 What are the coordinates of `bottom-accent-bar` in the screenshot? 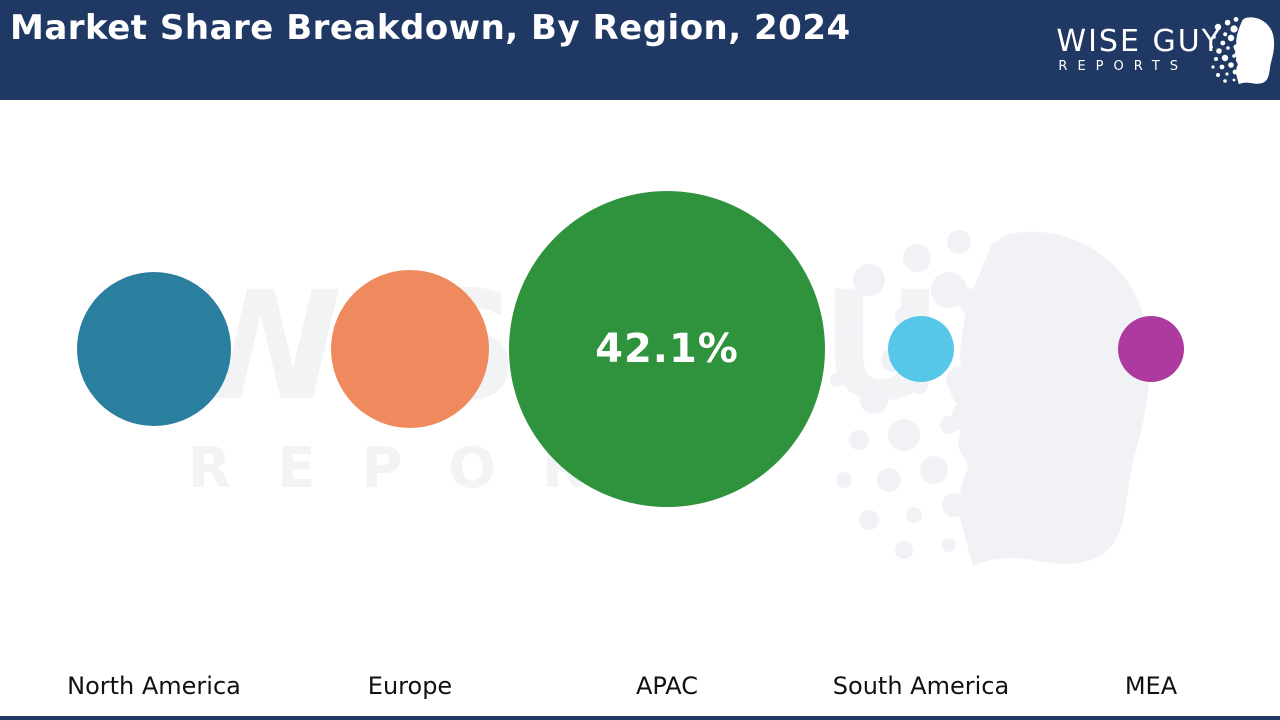 It's located at (640, 718).